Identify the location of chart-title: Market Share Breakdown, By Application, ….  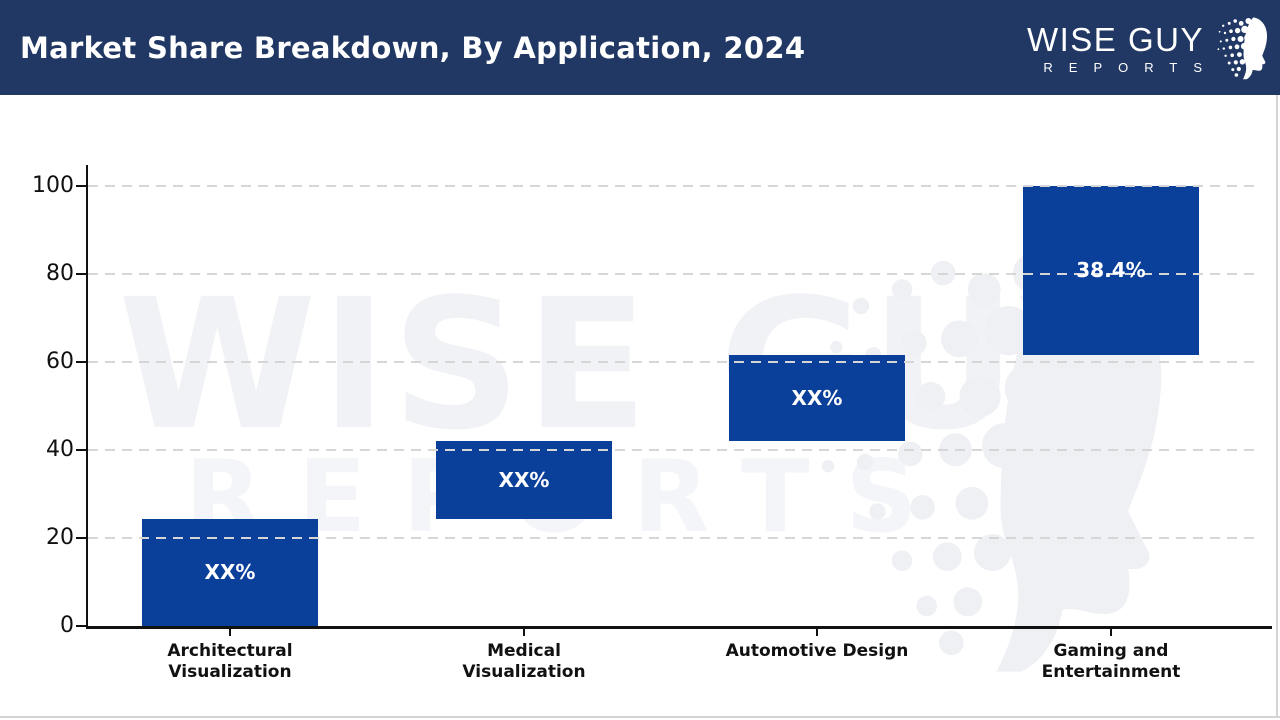
(413, 47).